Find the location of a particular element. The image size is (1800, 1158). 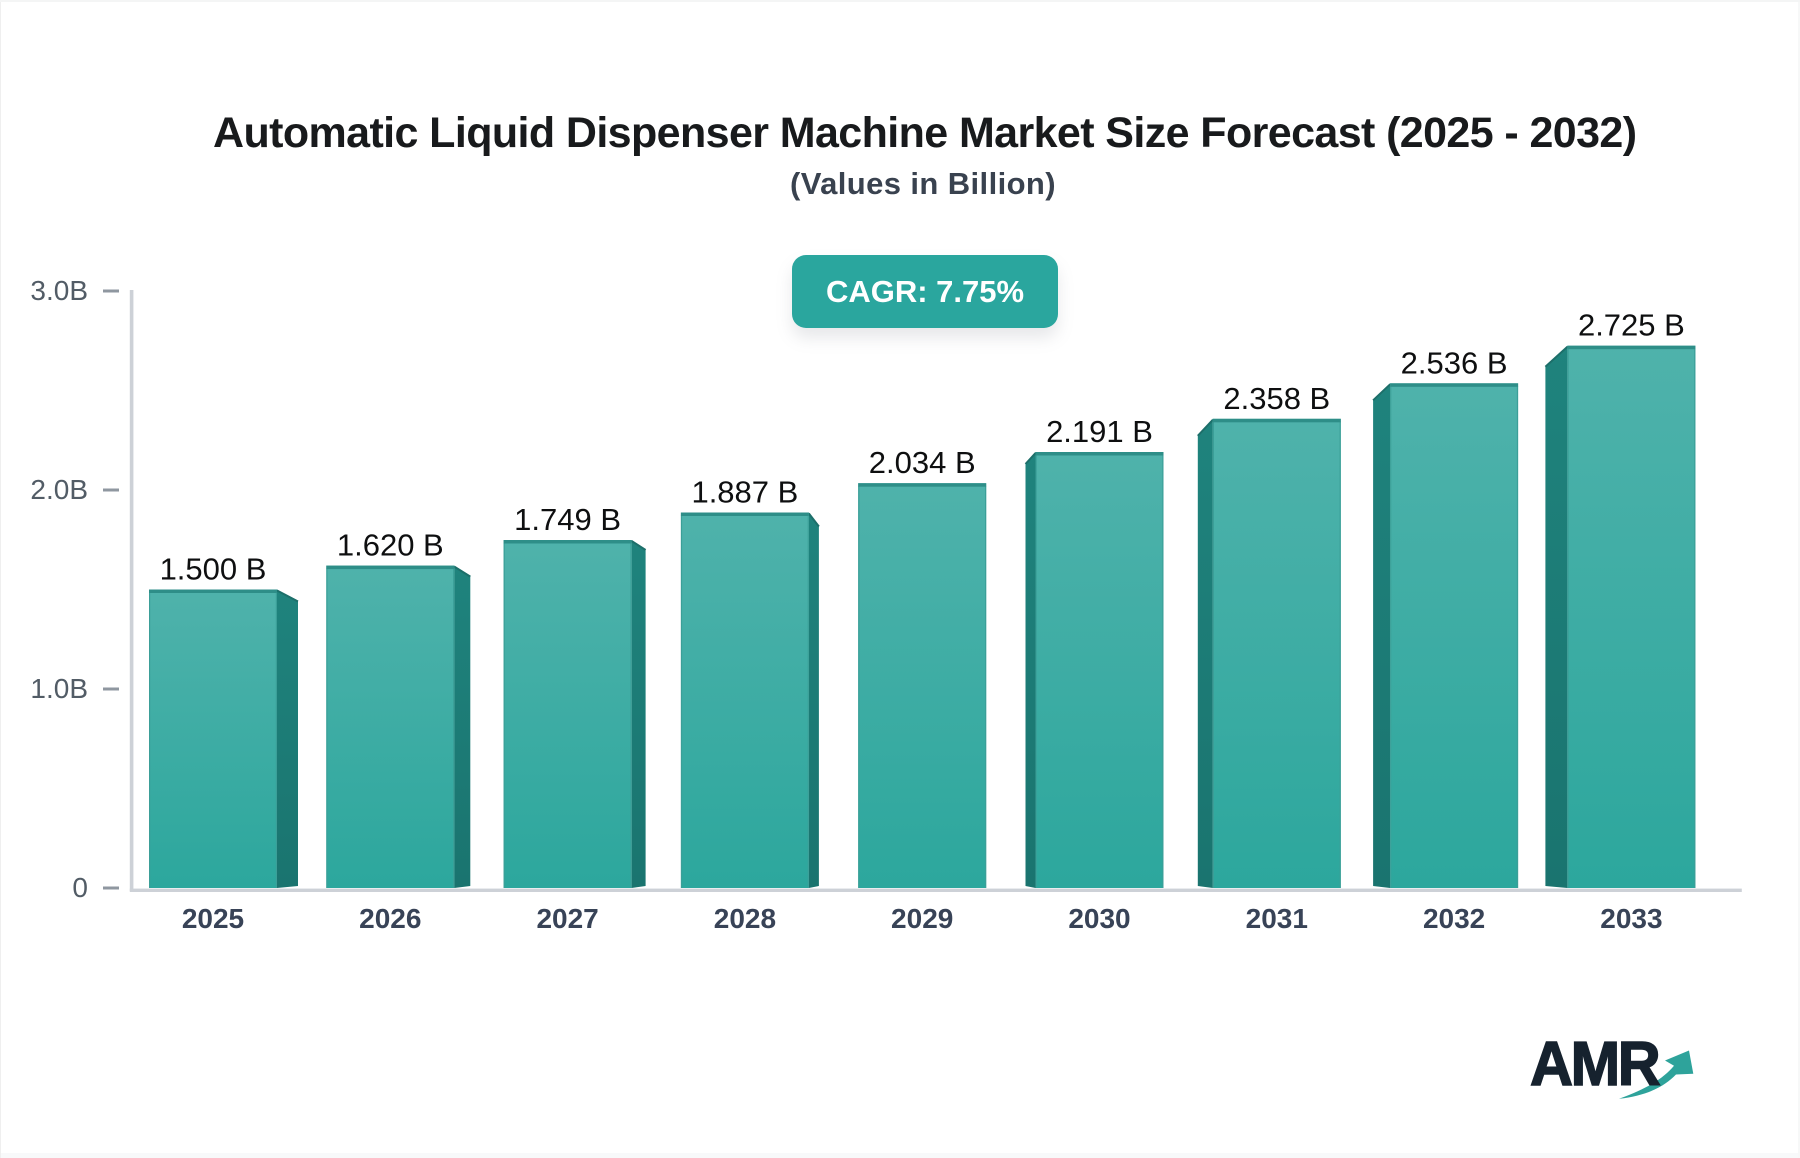

svg-text: 0 is located at coordinates (80, 887).